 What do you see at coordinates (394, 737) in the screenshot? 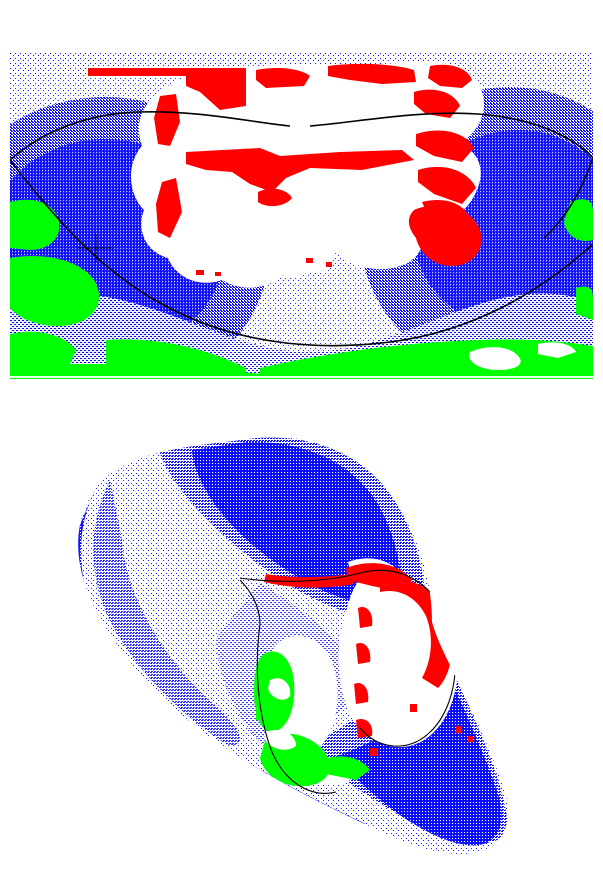
I see `contour-curve-3d-void-rim-lower` at bounding box center [394, 737].